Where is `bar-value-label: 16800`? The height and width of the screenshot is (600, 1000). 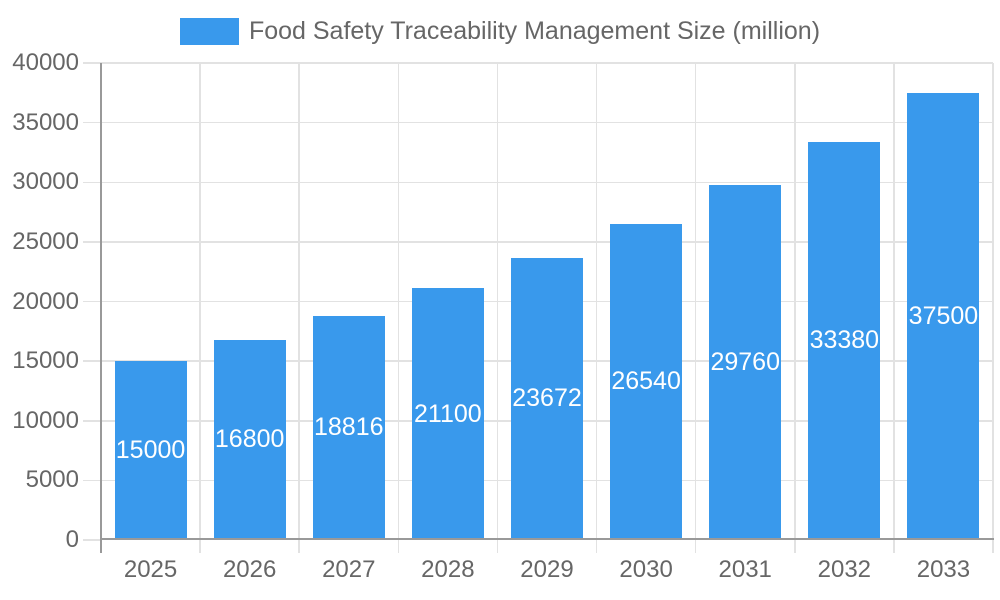 bar-value-label: 16800 is located at coordinates (249, 439).